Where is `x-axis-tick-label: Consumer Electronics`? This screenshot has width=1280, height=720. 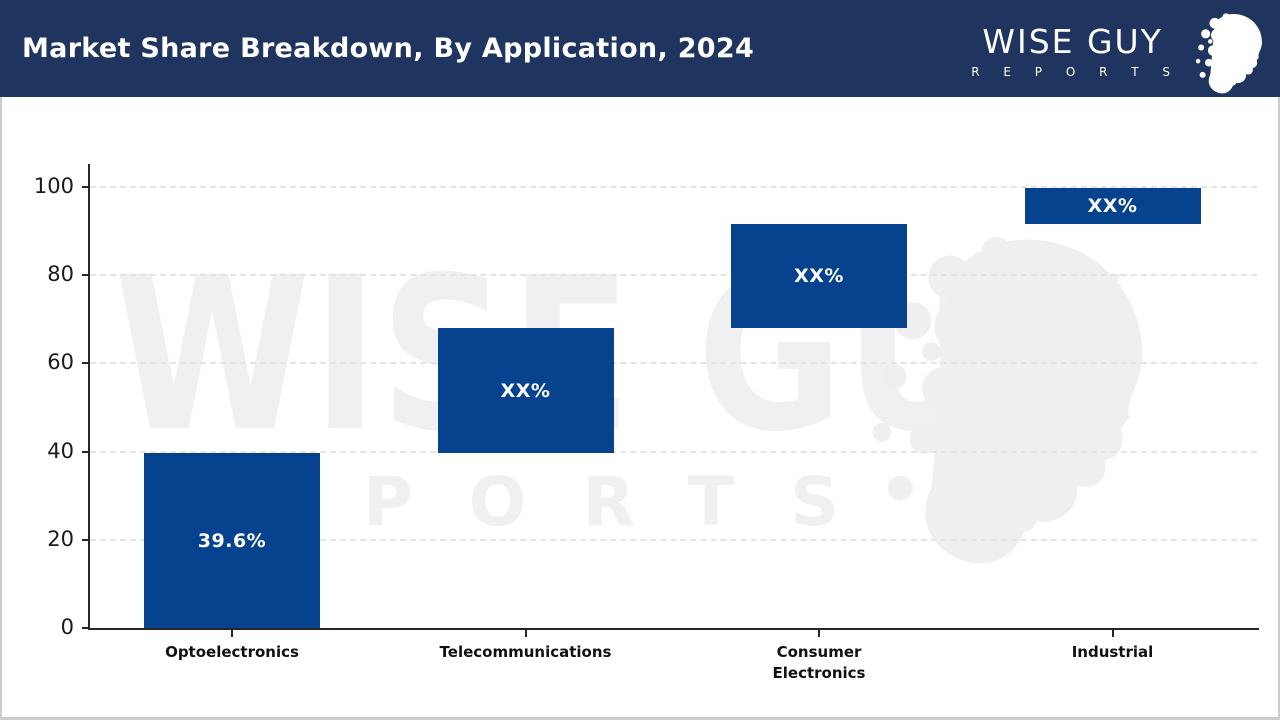
x-axis-tick-label: Consumer Electronics is located at coordinates (819, 662).